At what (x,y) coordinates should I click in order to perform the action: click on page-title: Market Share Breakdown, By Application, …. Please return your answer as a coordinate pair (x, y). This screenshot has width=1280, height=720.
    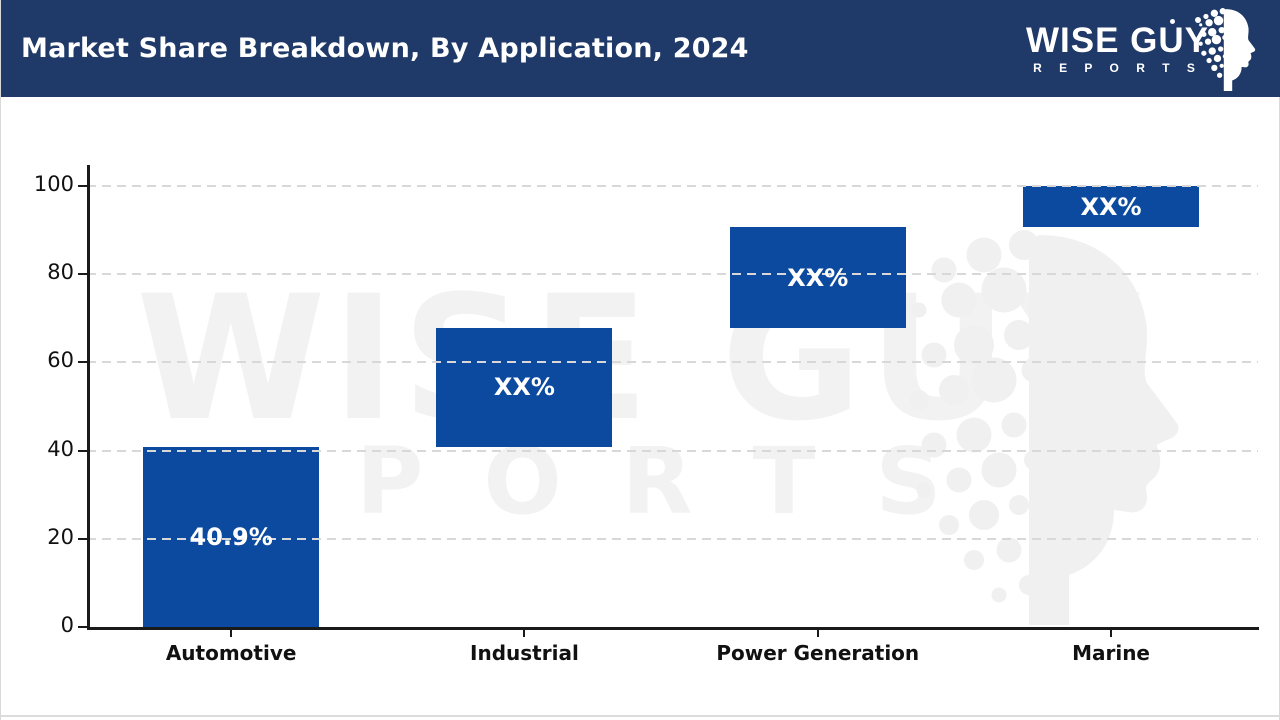
    Looking at the image, I should click on (385, 48).